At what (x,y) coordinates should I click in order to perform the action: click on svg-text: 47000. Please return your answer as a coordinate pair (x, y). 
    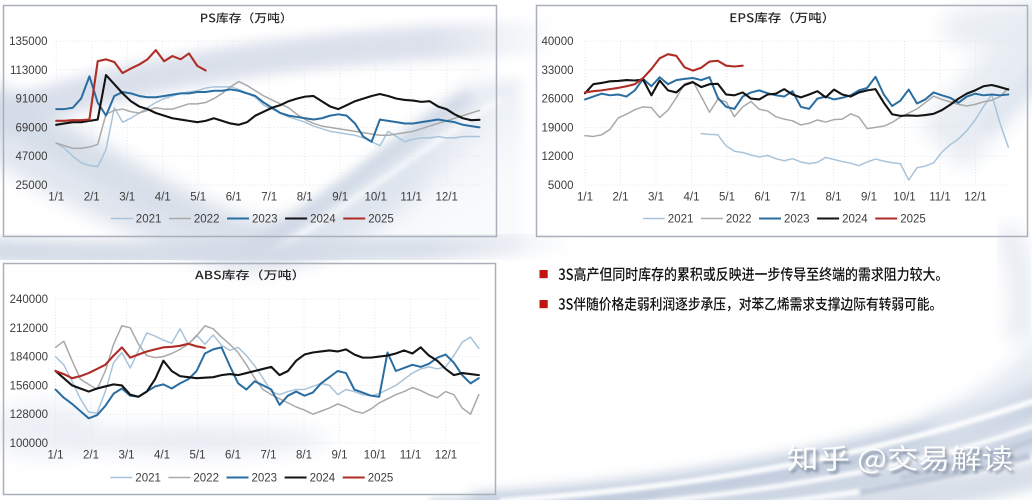
    Looking at the image, I should click on (32, 157).